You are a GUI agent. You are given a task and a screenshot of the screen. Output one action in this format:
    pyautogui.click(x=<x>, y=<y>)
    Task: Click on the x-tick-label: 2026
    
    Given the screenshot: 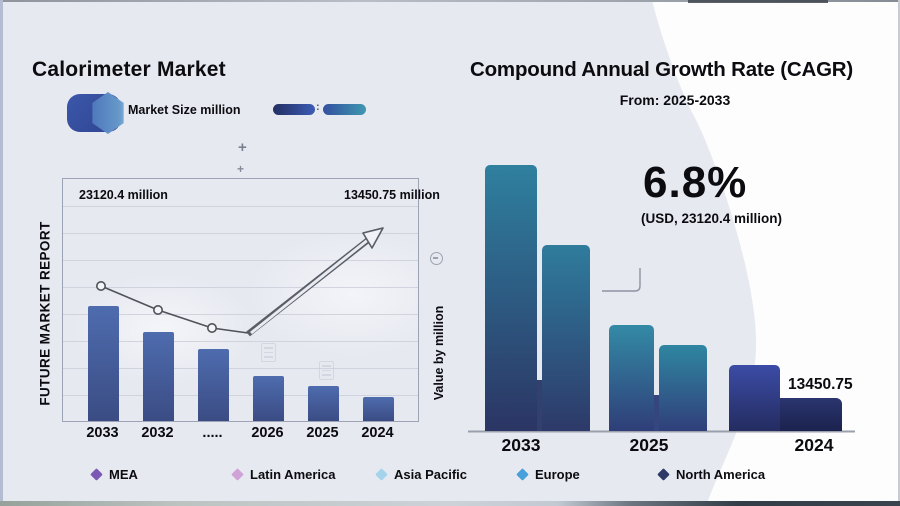 What is the action you would take?
    pyautogui.click(x=267, y=433)
    